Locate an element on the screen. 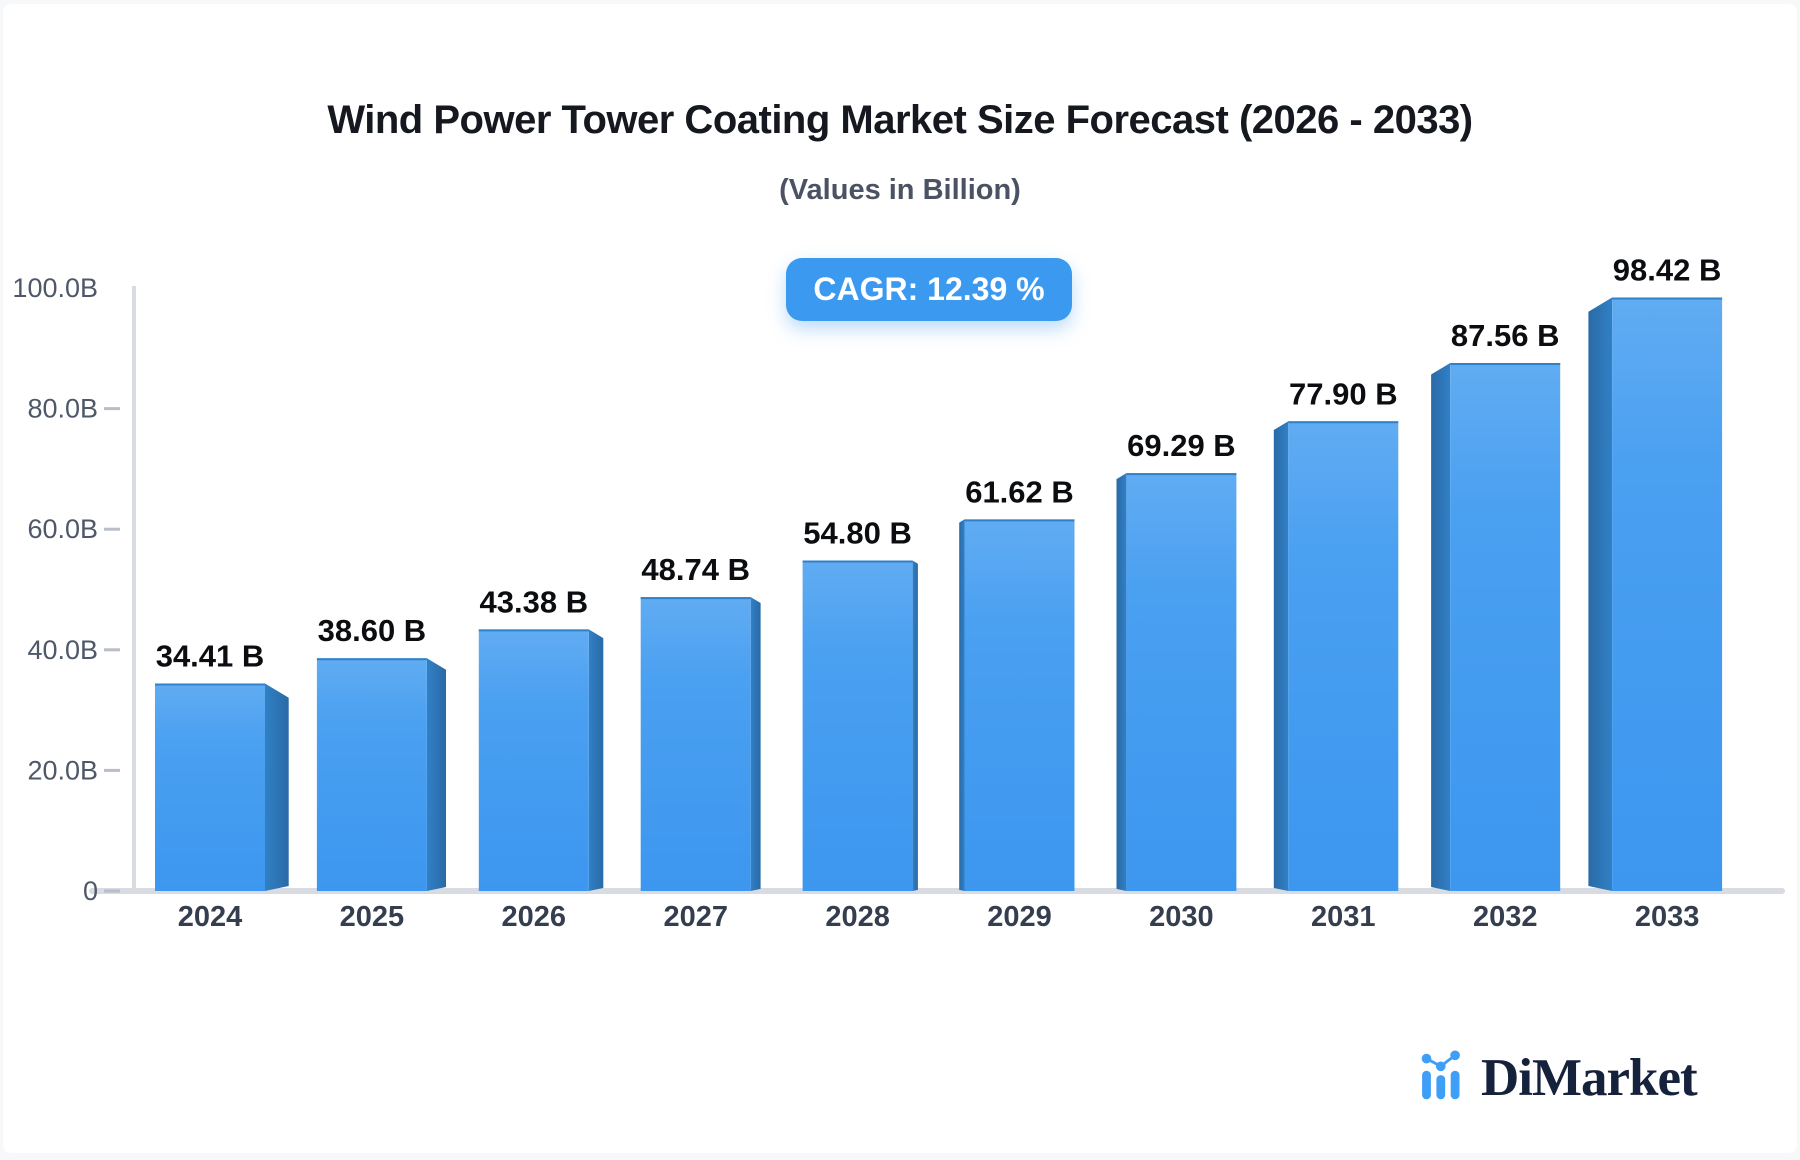  cagr-badge-label: CAGR: 12.39 % is located at coordinates (929, 289).